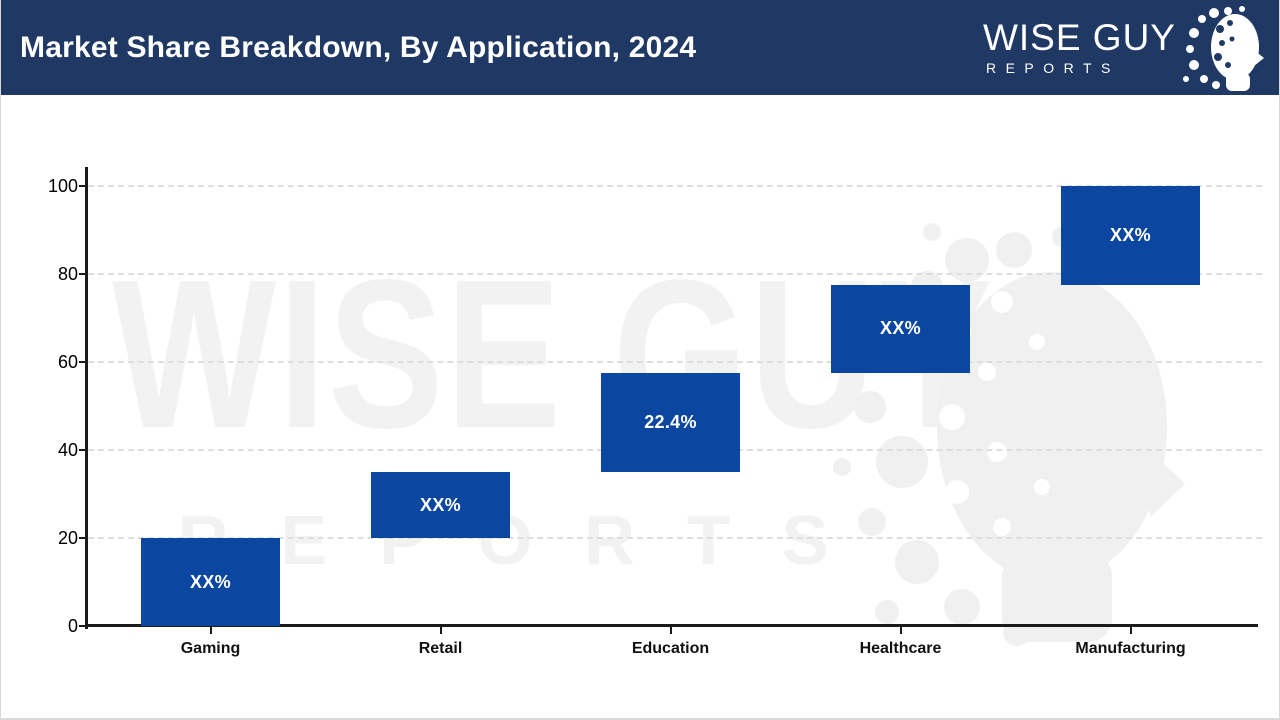 The image size is (1280, 720). What do you see at coordinates (1052, 68) in the screenshot?
I see `logo-subtitle: REPORTS` at bounding box center [1052, 68].